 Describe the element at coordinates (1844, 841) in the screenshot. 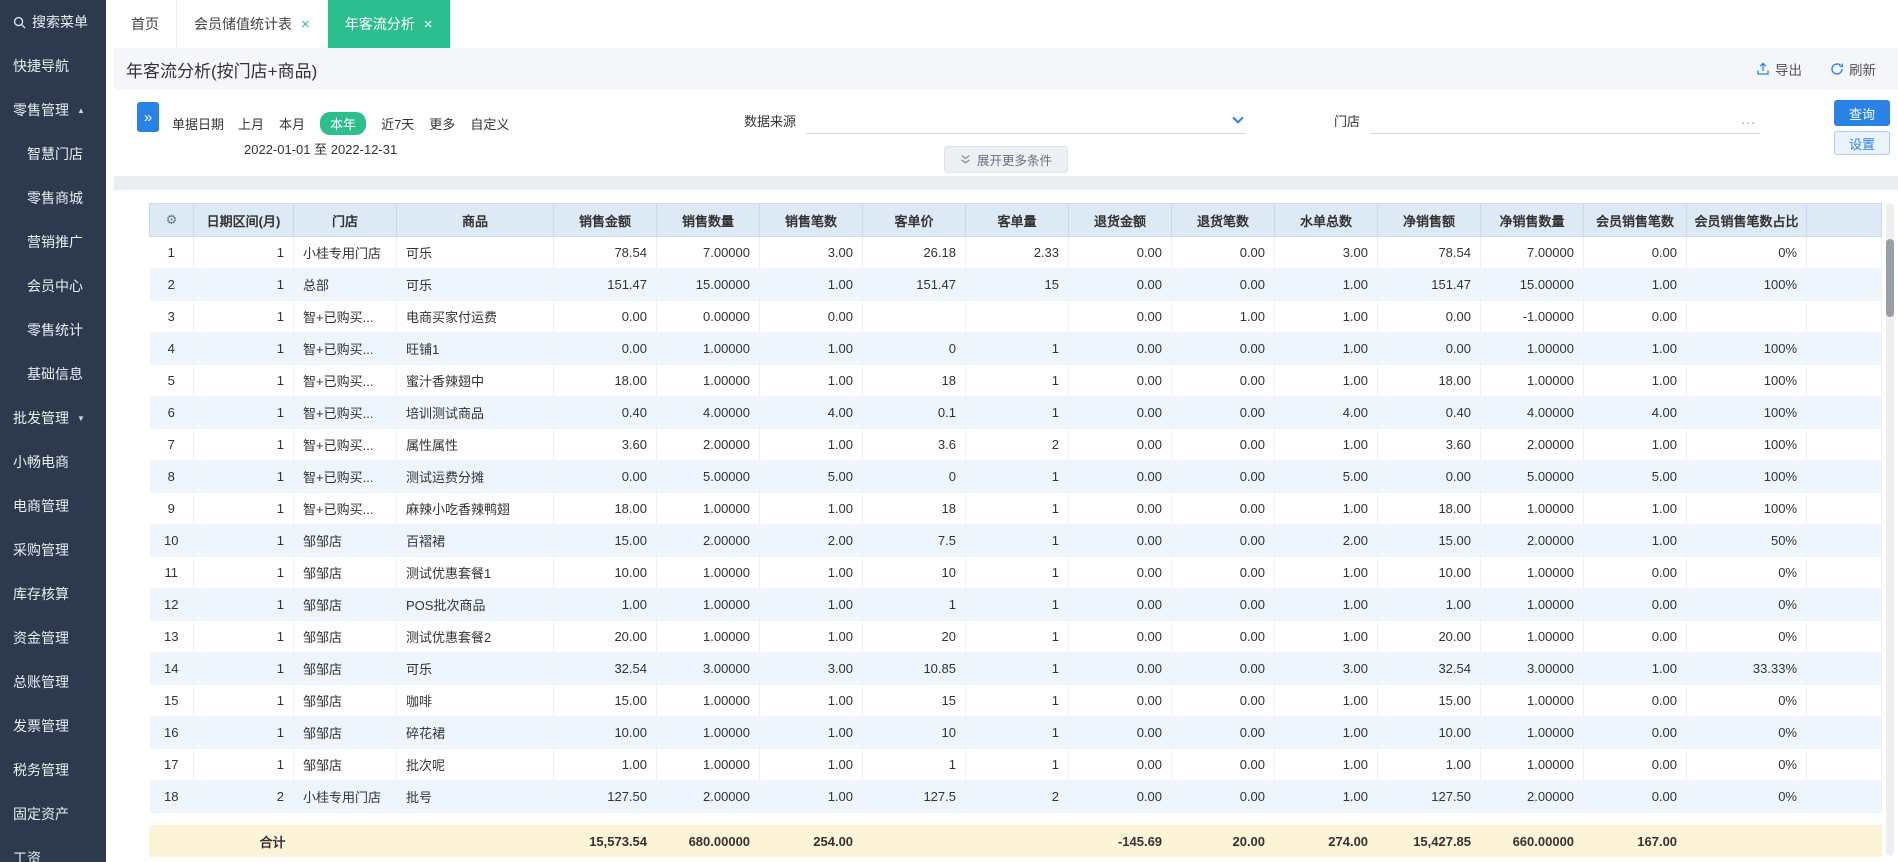

I see `filler-cell` at that location.